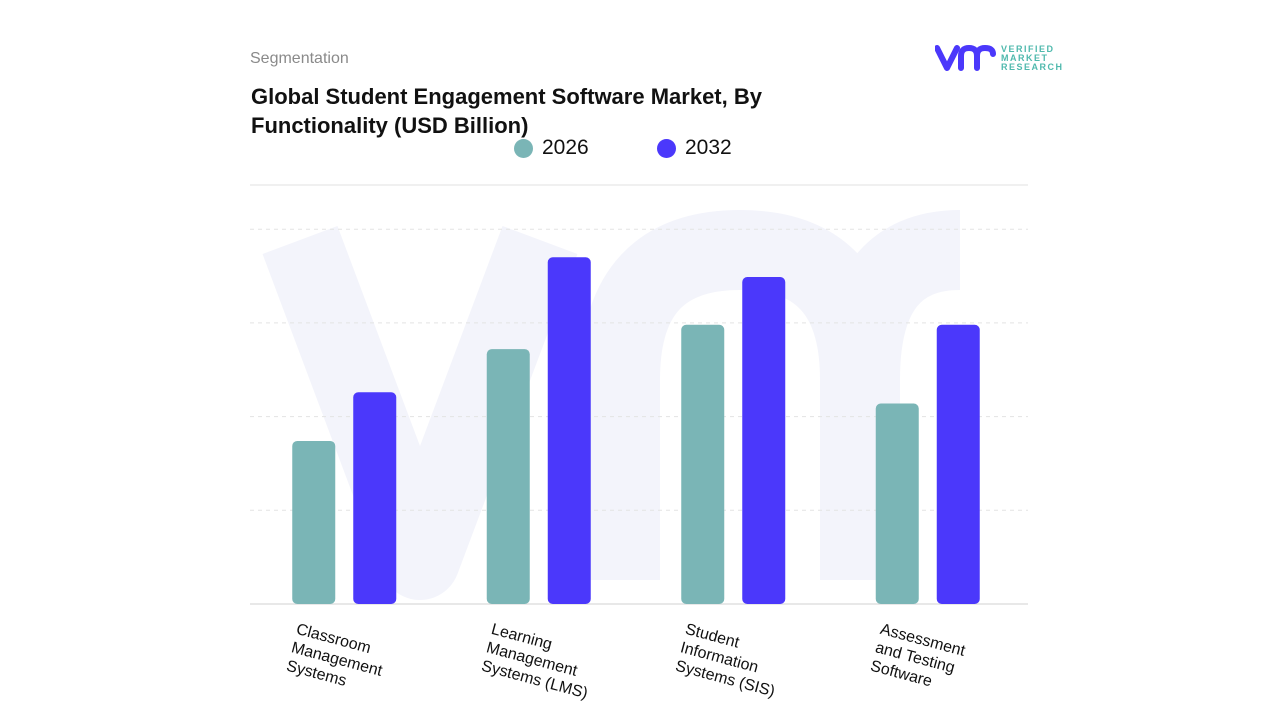 Image resolution: width=1280 pixels, height=720 pixels. What do you see at coordinates (666, 148) in the screenshot?
I see `legend-swatch-2032` at bounding box center [666, 148].